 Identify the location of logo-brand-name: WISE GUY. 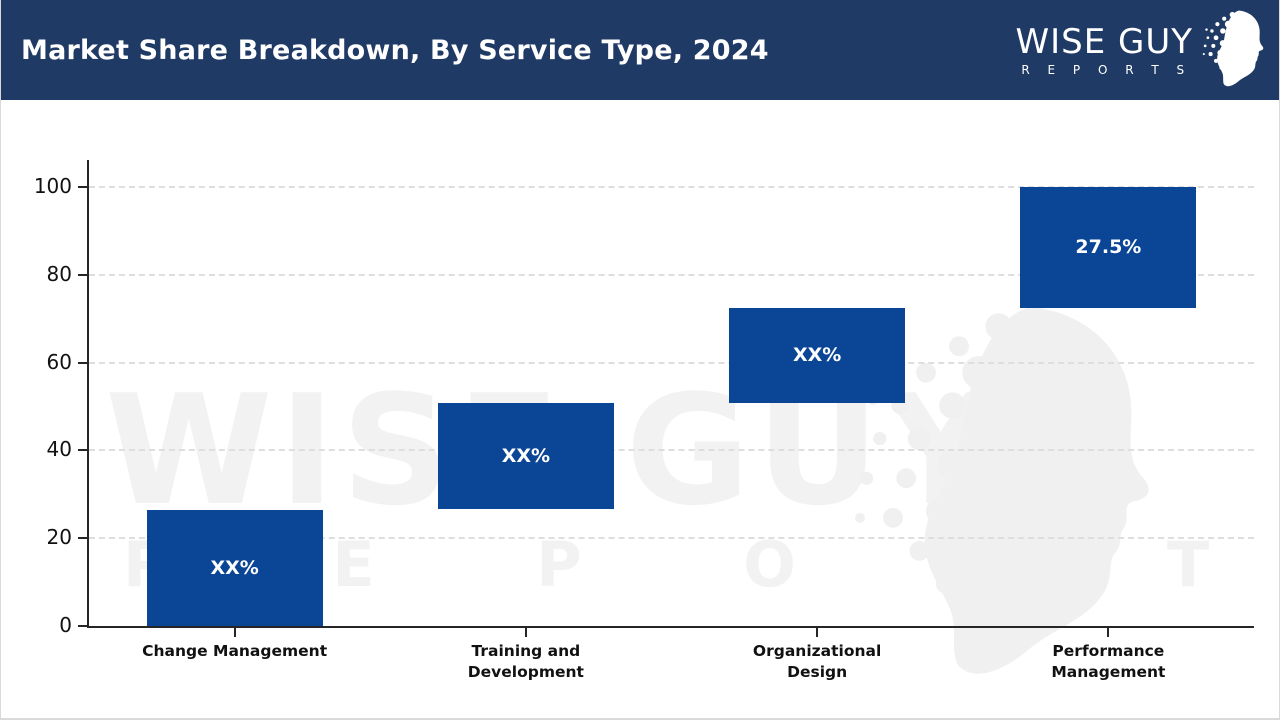
(1104, 41).